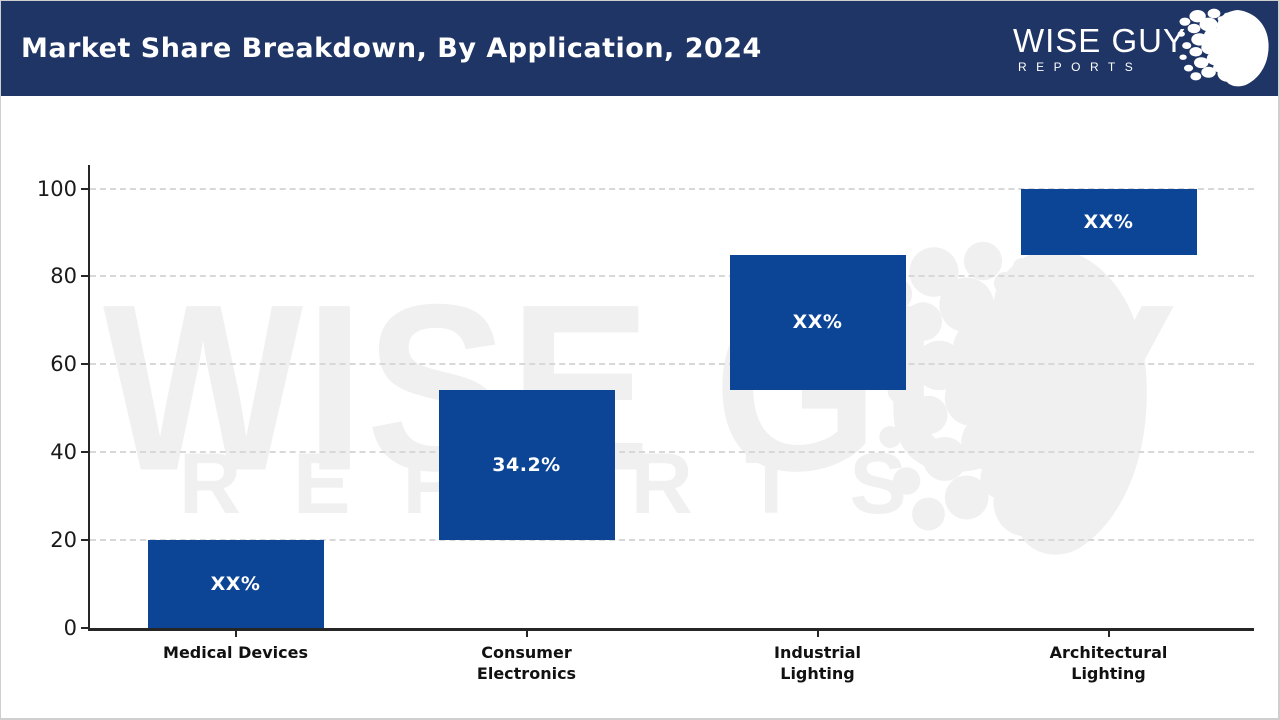 The height and width of the screenshot is (720, 1280). What do you see at coordinates (70, 628) in the screenshot?
I see `y-tick-label: 0` at bounding box center [70, 628].